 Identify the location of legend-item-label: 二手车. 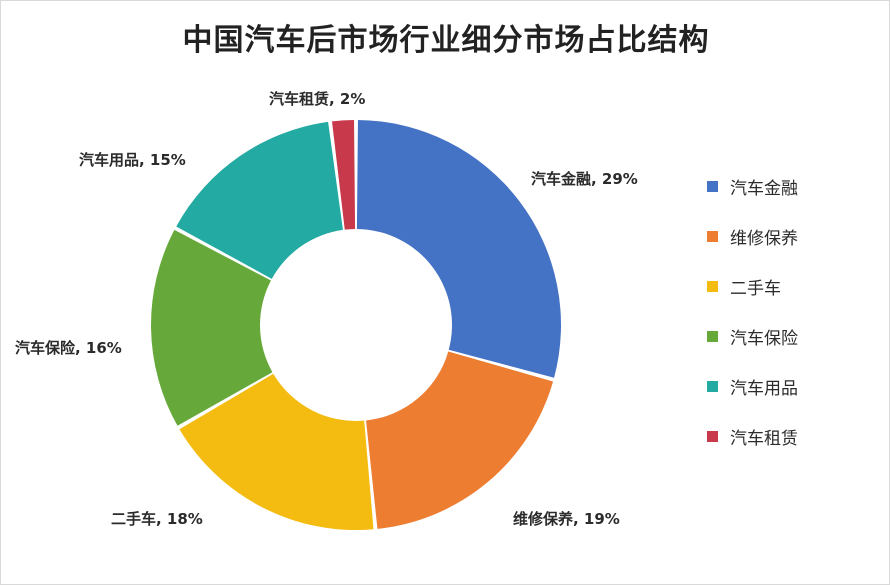
(755, 288).